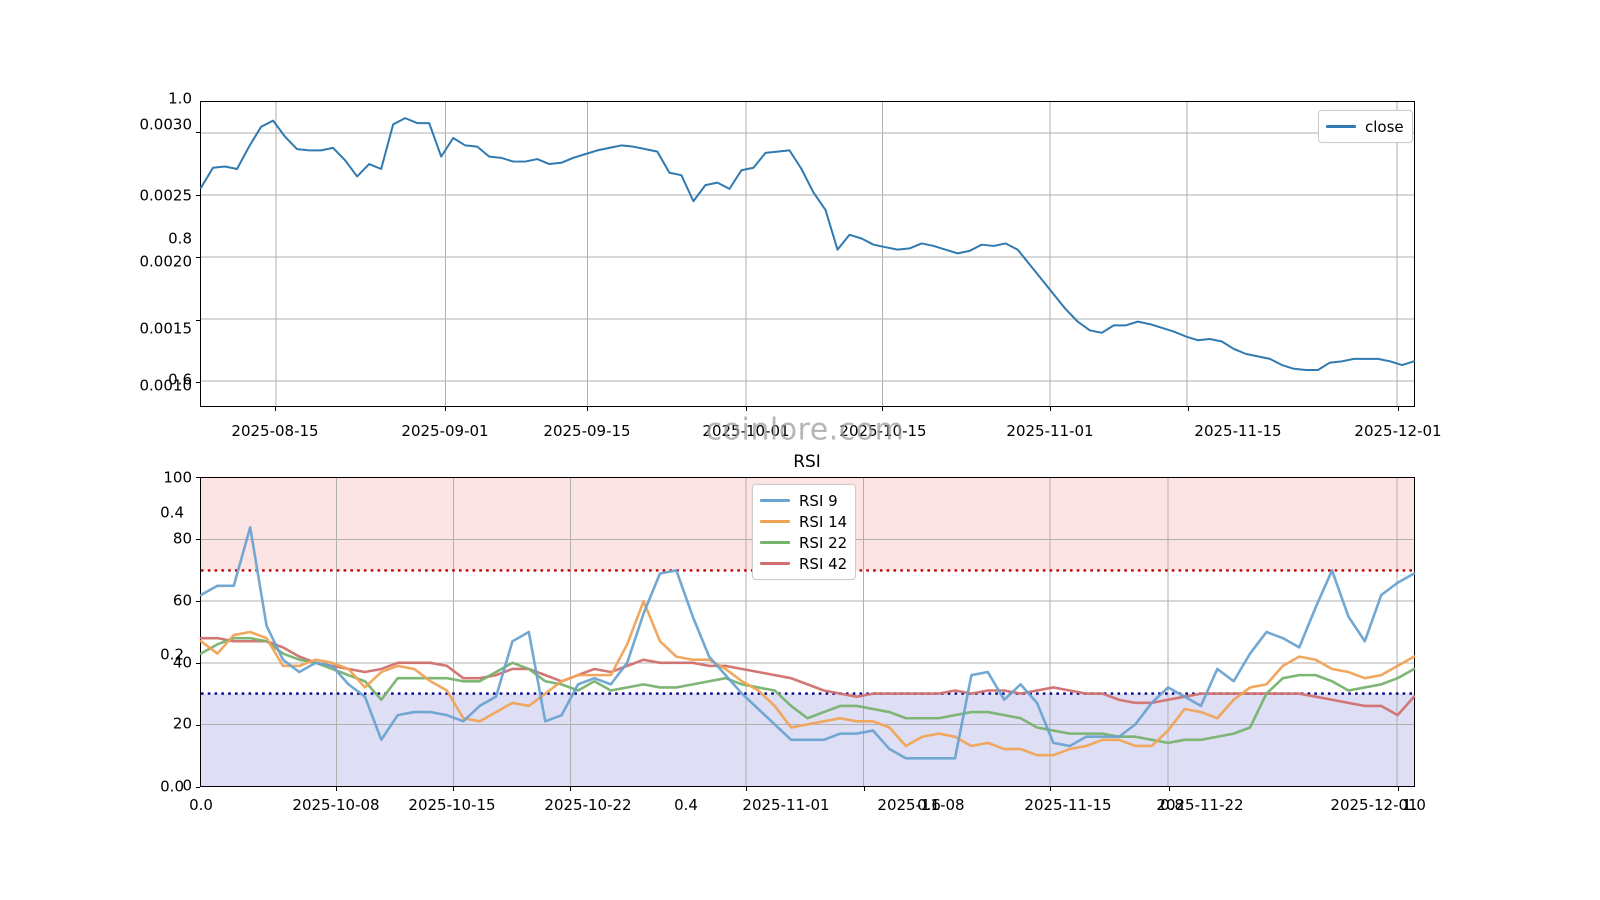  Describe the element at coordinates (1068, 805) in the screenshot. I see `rsi-xtick-5: 2025-11-15` at that location.